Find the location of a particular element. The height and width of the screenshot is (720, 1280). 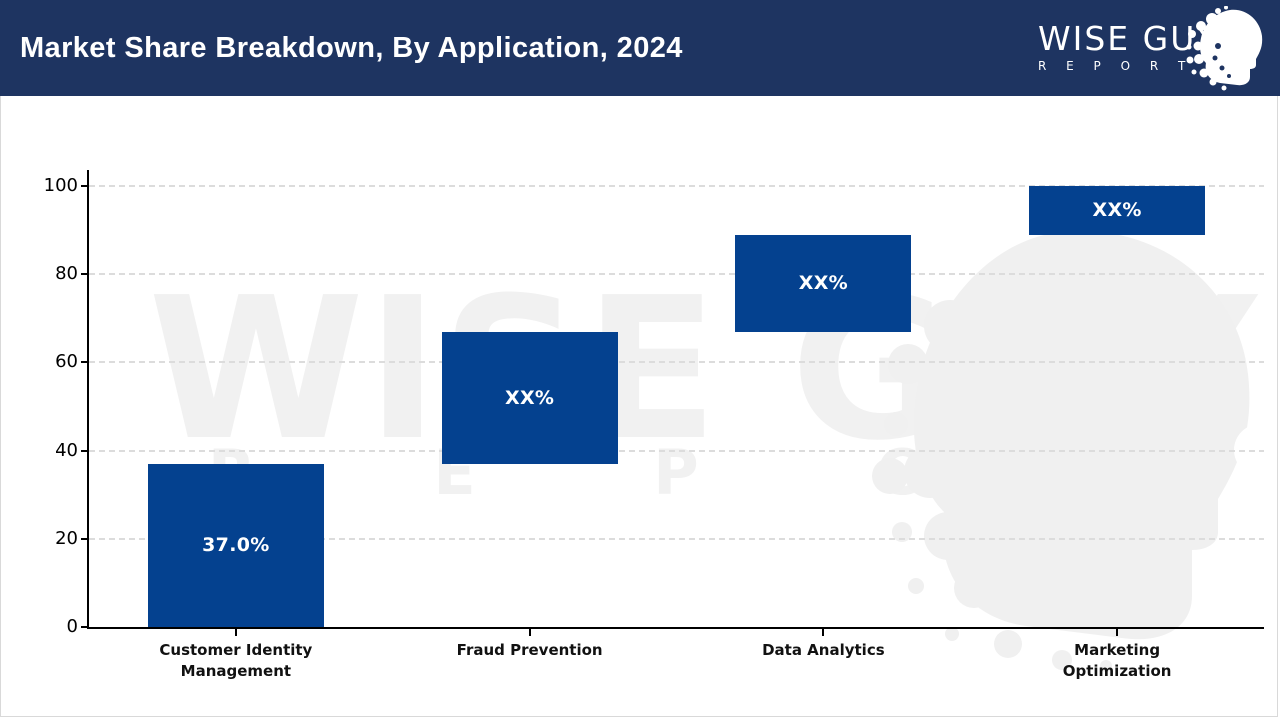

y-axis-tick-label: 20 is located at coordinates (66, 538).